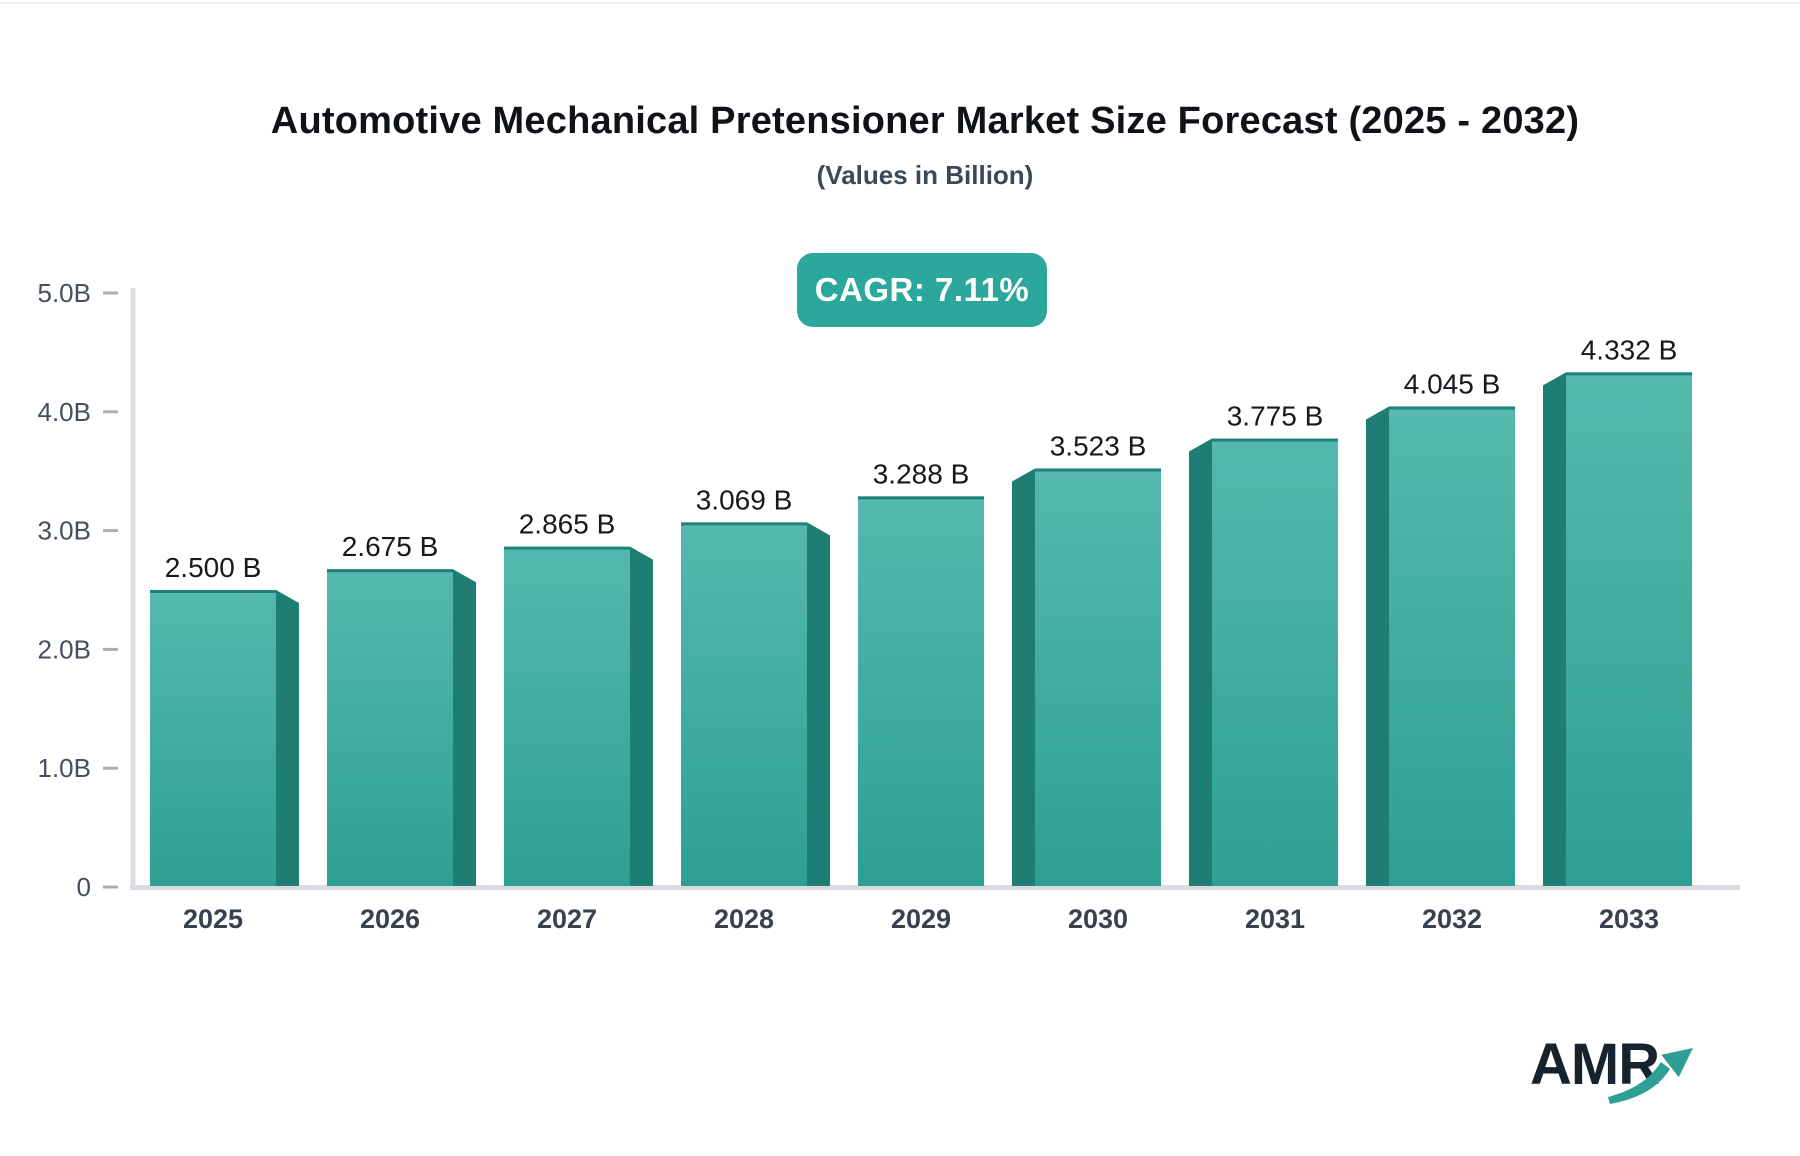 The width and height of the screenshot is (1800, 1156). I want to click on y-axis: 0 1.0B 2.0B 3.0B 4.0B 5.0B, so click(78, 590).